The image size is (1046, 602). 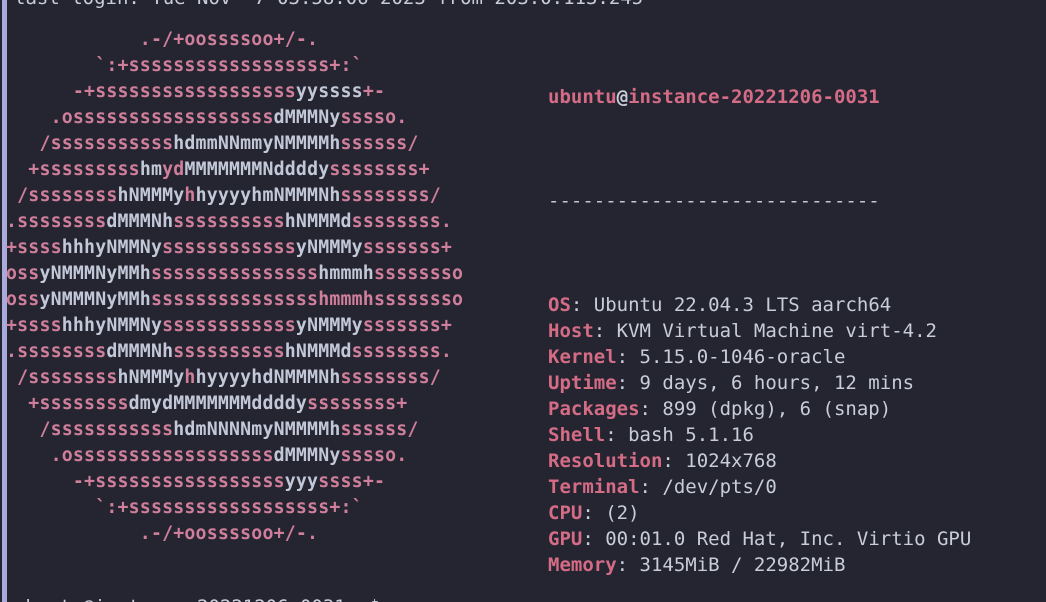 I want to click on logo-segment: .oss, so click(x=51, y=118).